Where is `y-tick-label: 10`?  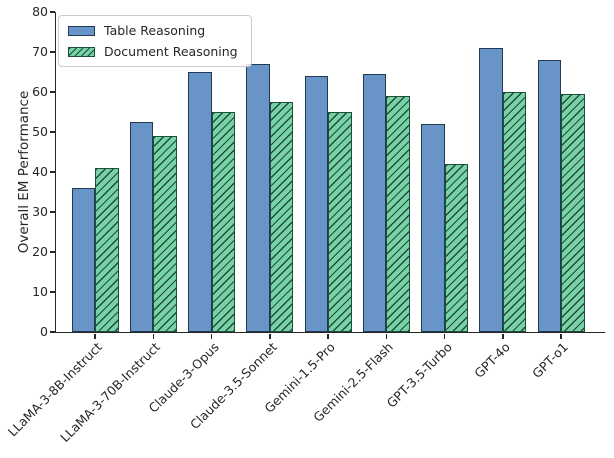 y-tick-label: 10 is located at coordinates (40, 291).